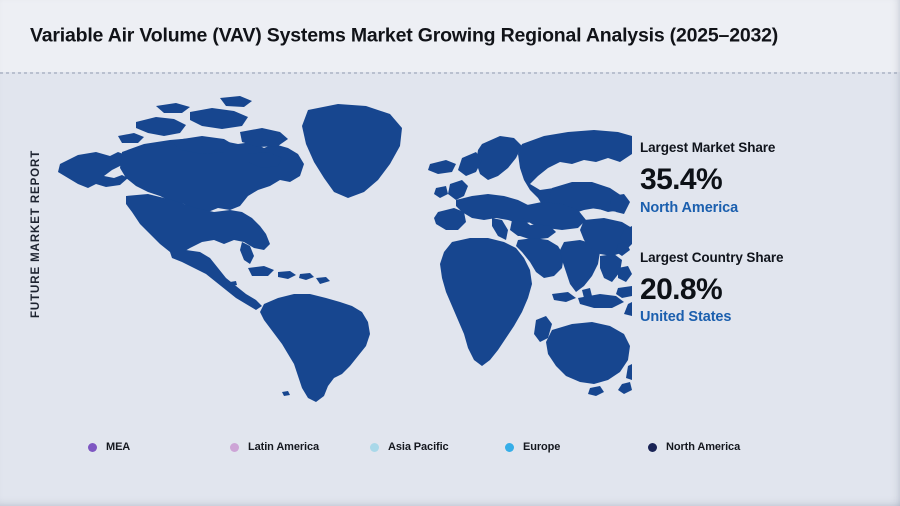 The height and width of the screenshot is (506, 900). I want to click on legend-label: Asia Pacific, so click(418, 447).